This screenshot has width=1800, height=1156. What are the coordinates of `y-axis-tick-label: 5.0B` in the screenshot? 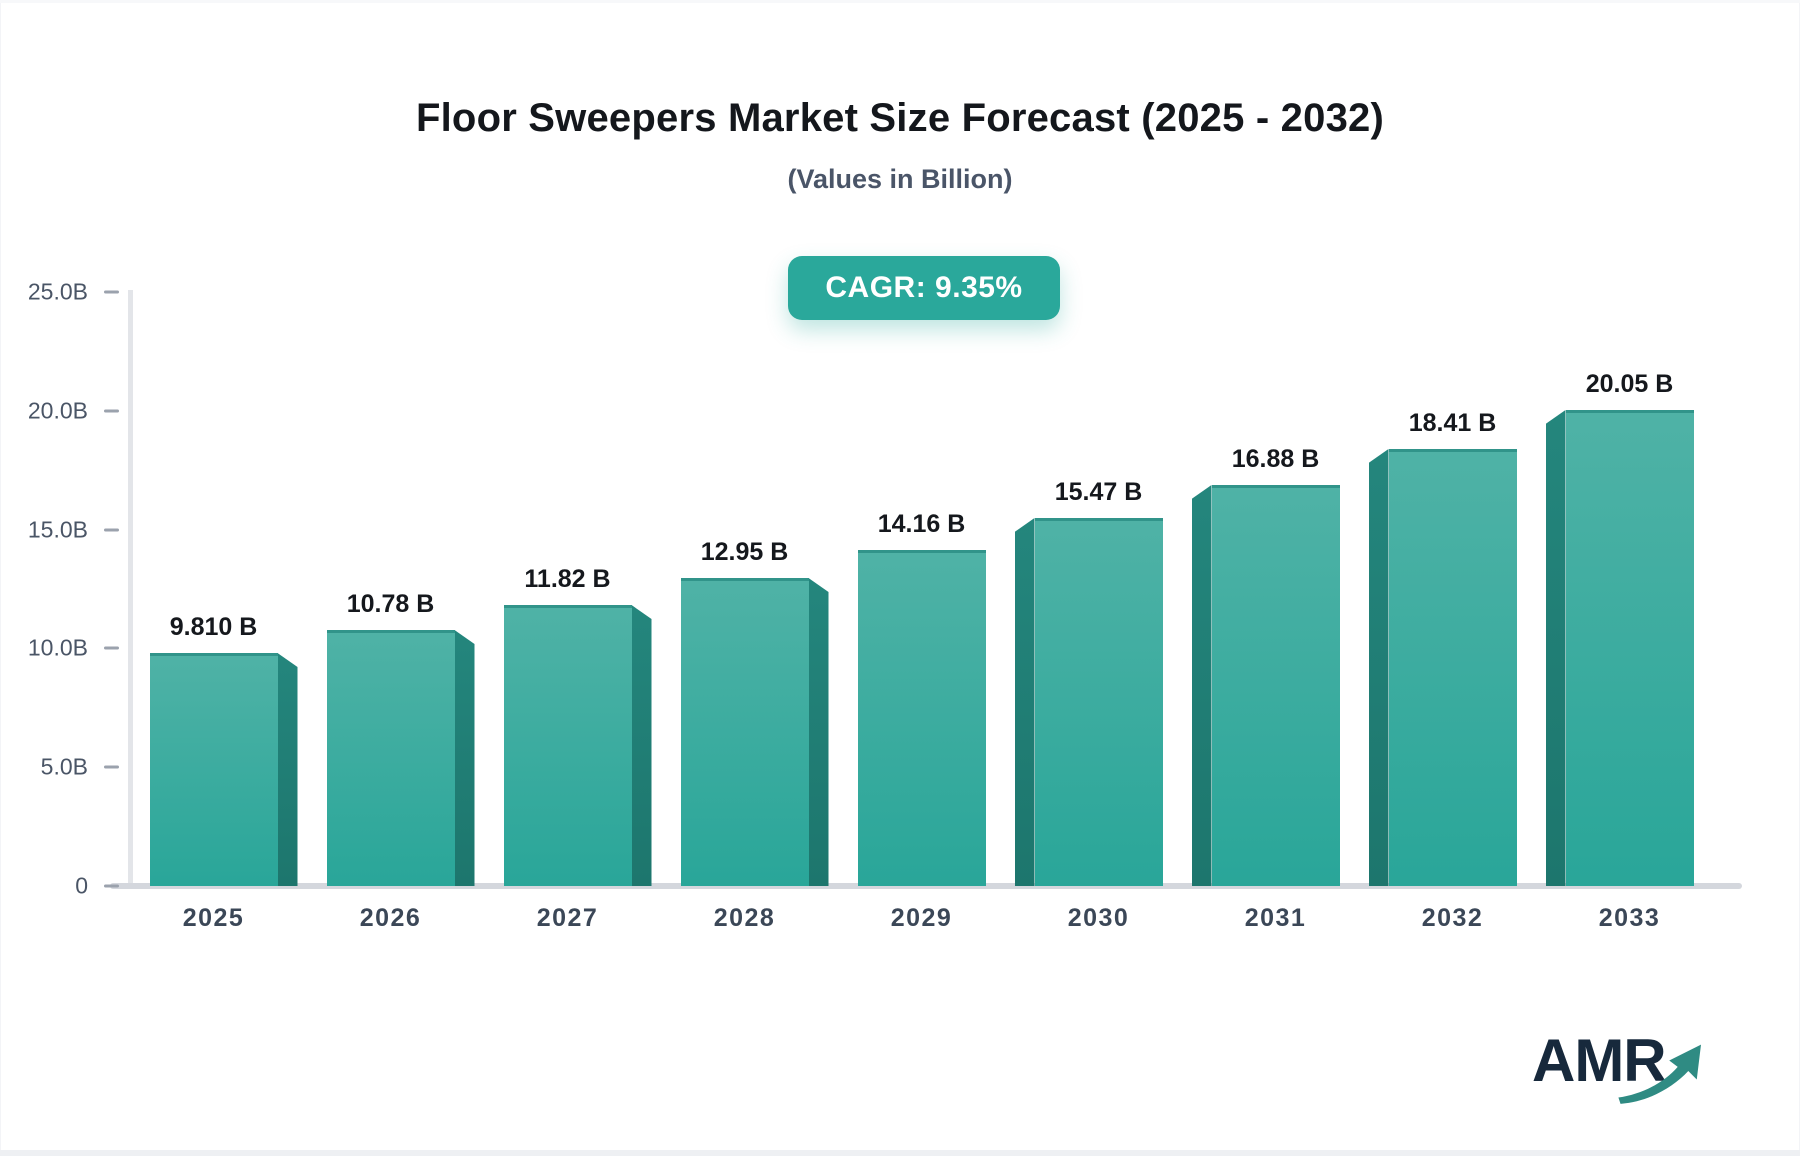 It's located at (64, 766).